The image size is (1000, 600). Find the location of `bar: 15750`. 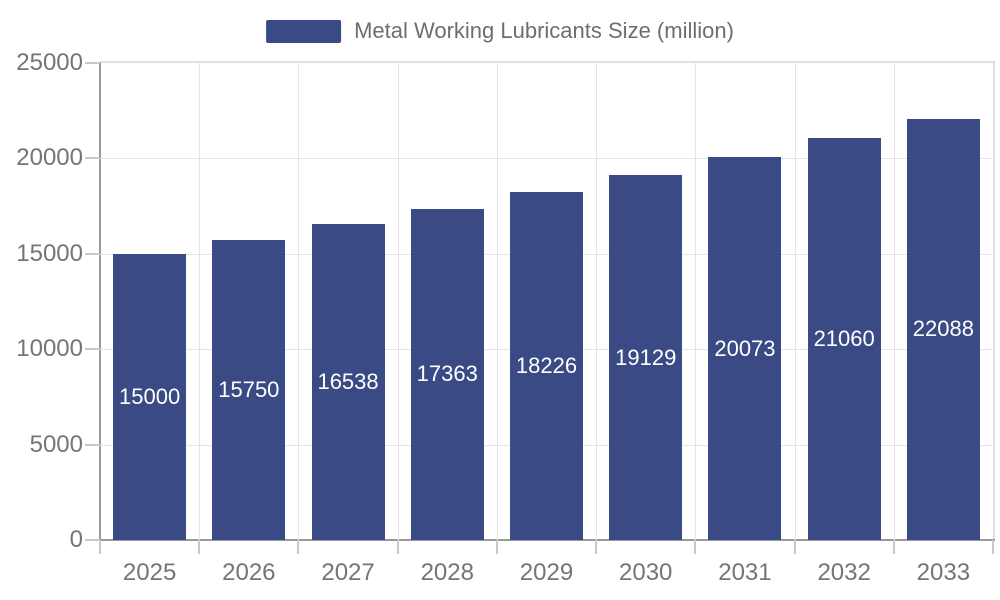

bar: 15750 is located at coordinates (249, 389).